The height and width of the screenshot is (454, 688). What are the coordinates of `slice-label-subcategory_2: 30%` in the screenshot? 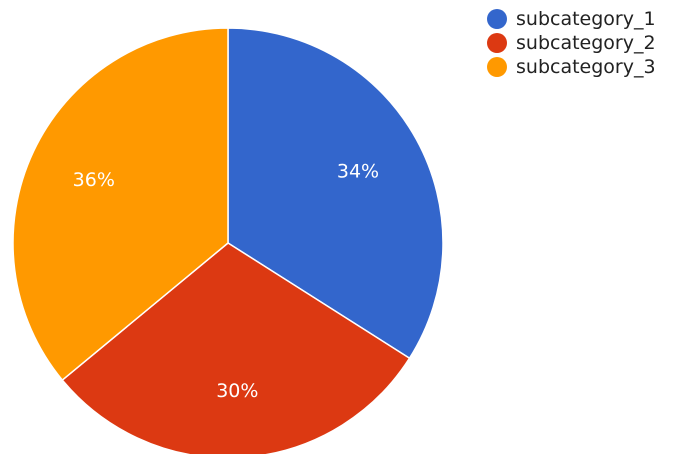 It's located at (237, 391).